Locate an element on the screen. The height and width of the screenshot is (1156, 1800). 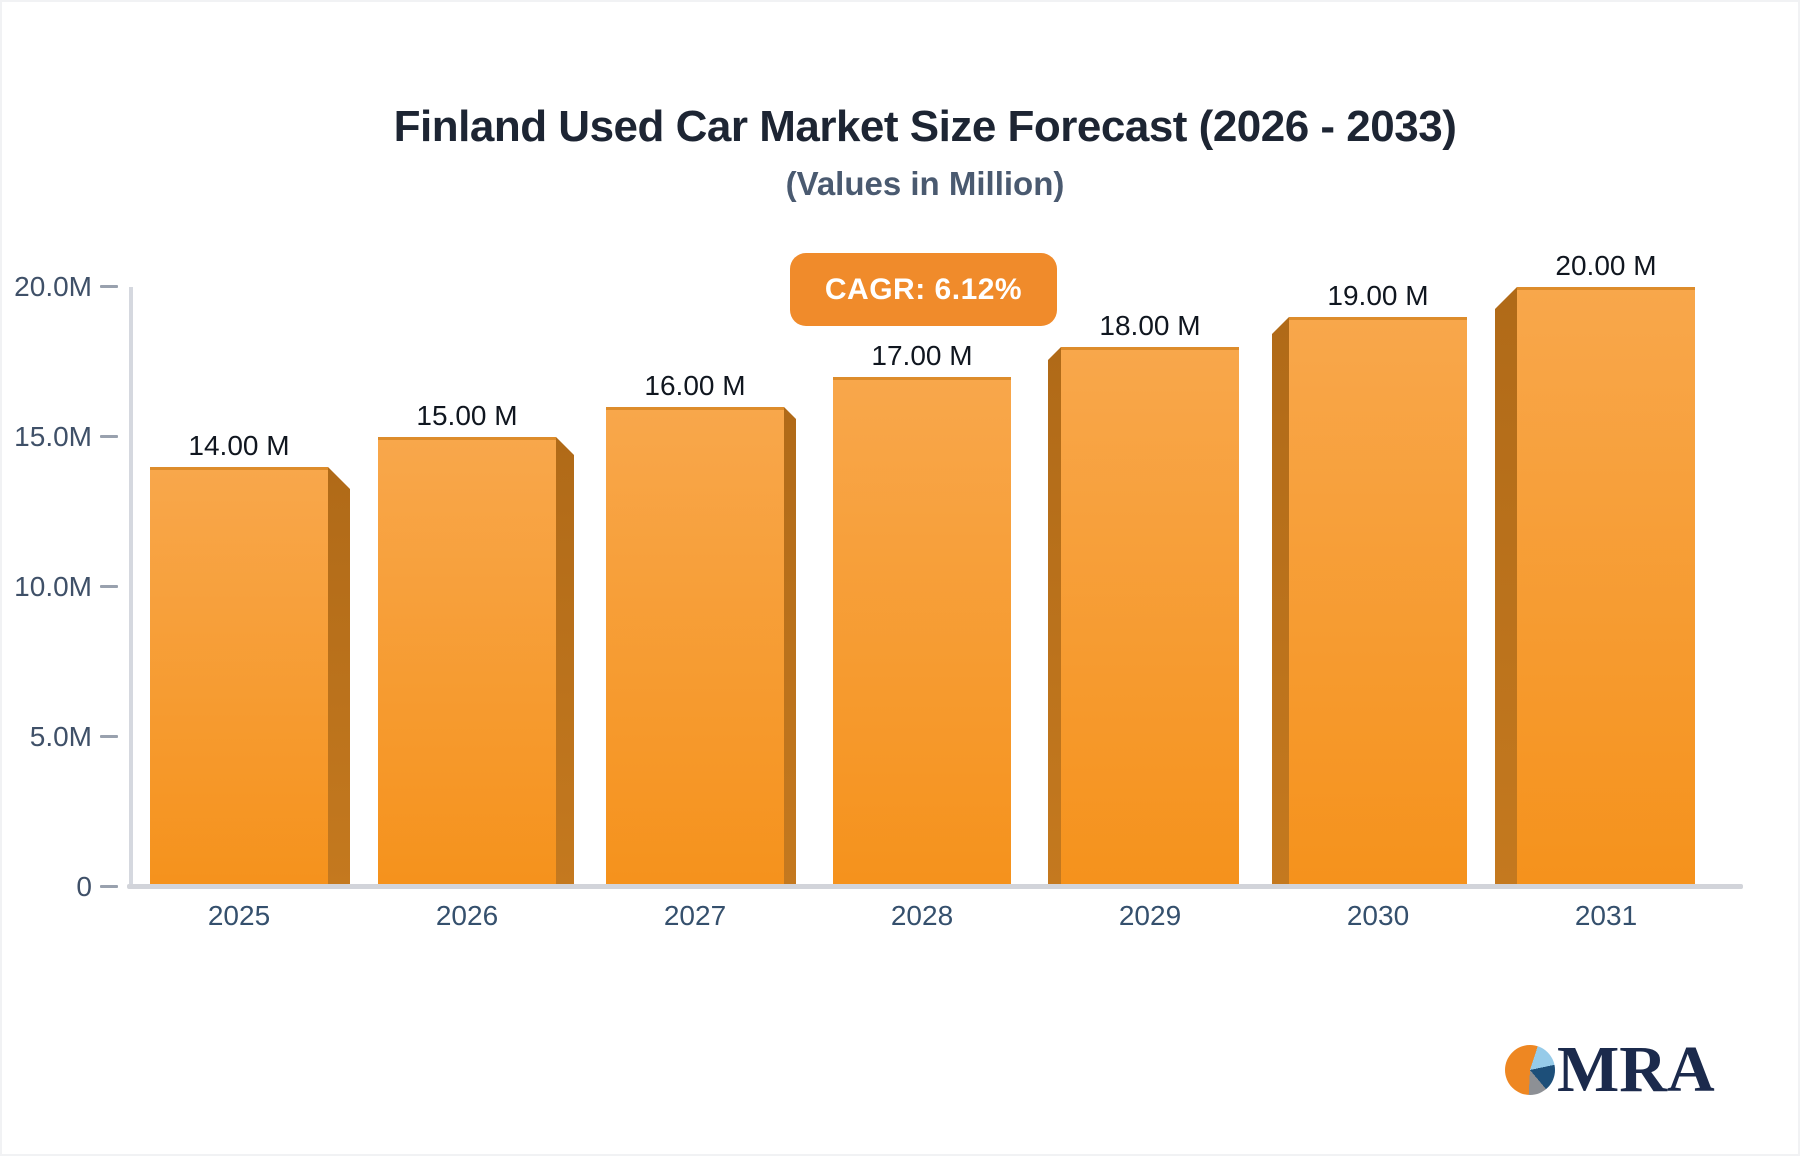
cagr-badge-label: CAGR: 6.12% is located at coordinates (923, 289).